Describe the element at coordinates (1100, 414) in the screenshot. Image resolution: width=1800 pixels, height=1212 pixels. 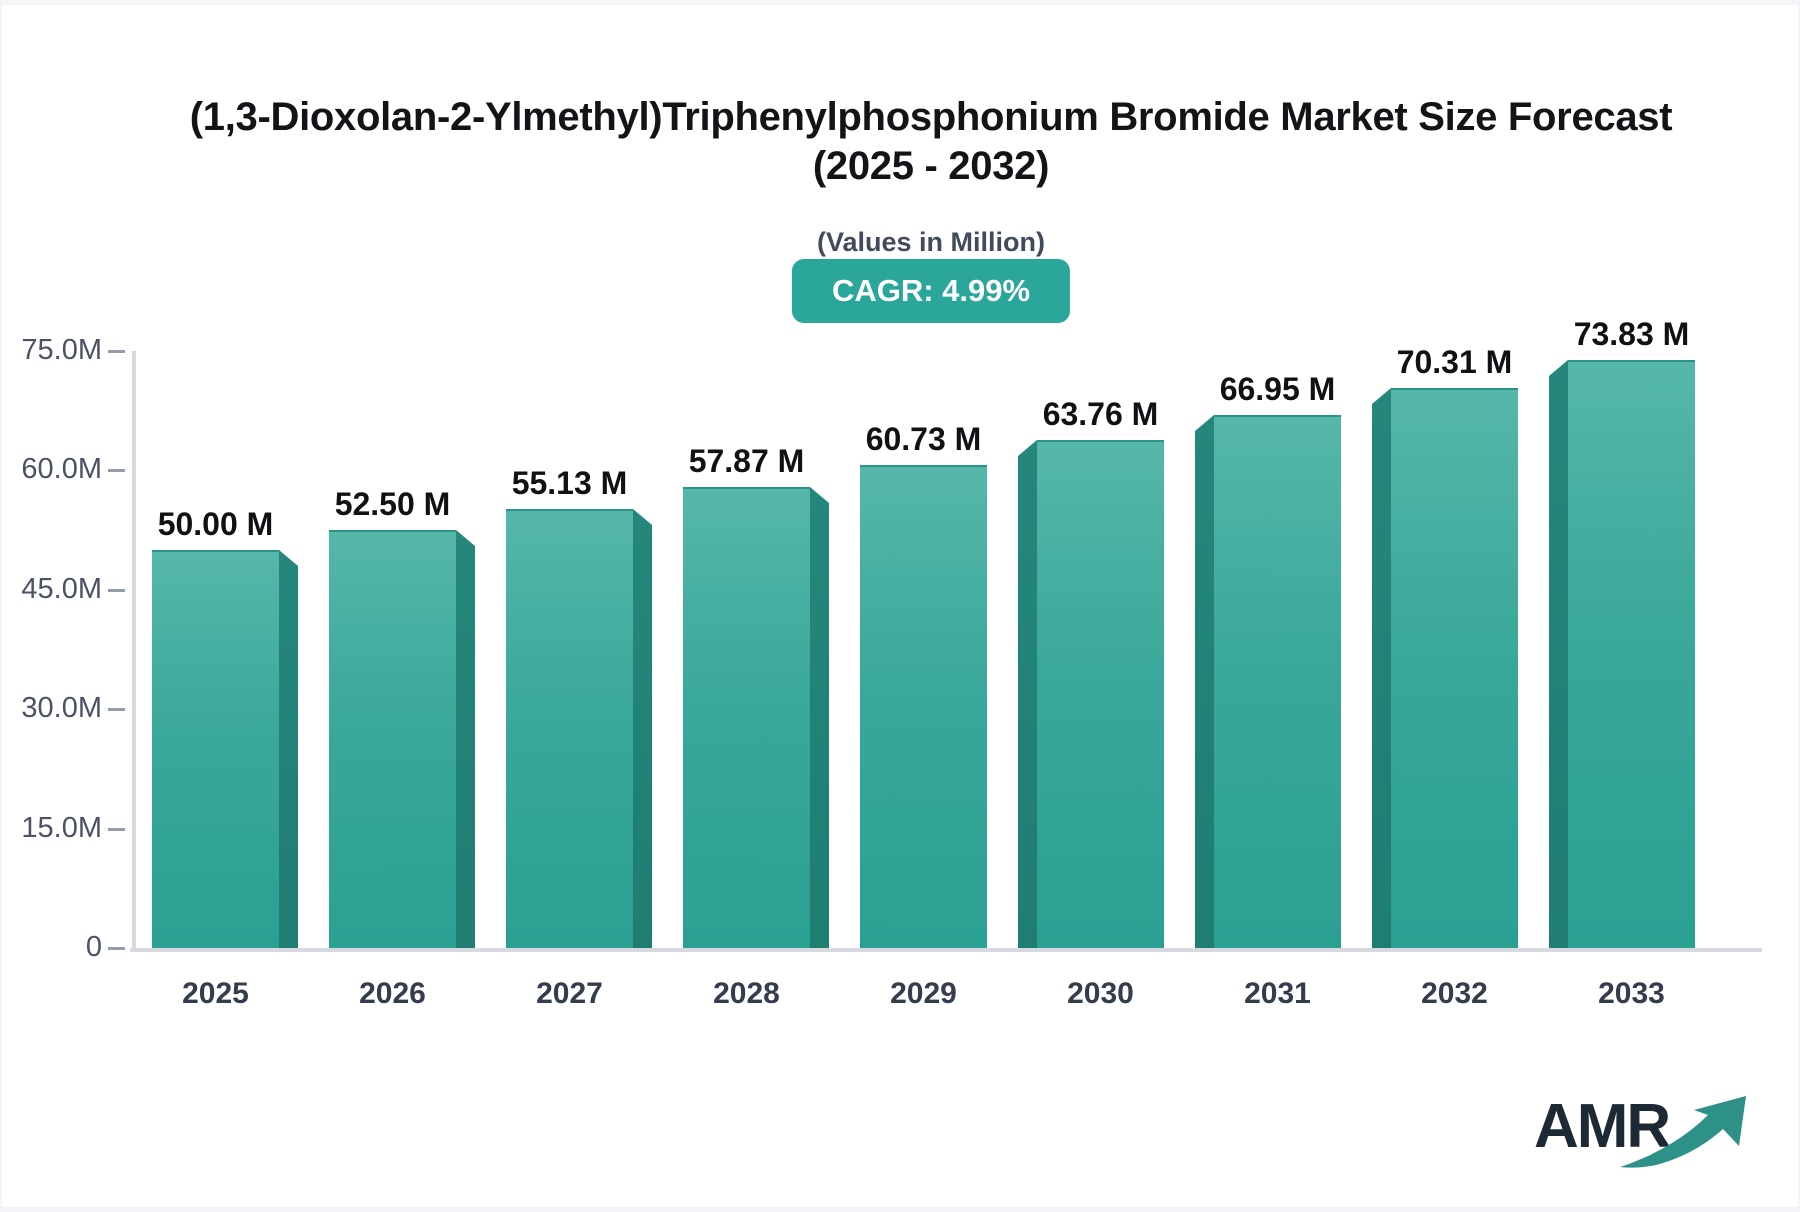
I see `bar-value-label-2030: 63.76 M` at that location.